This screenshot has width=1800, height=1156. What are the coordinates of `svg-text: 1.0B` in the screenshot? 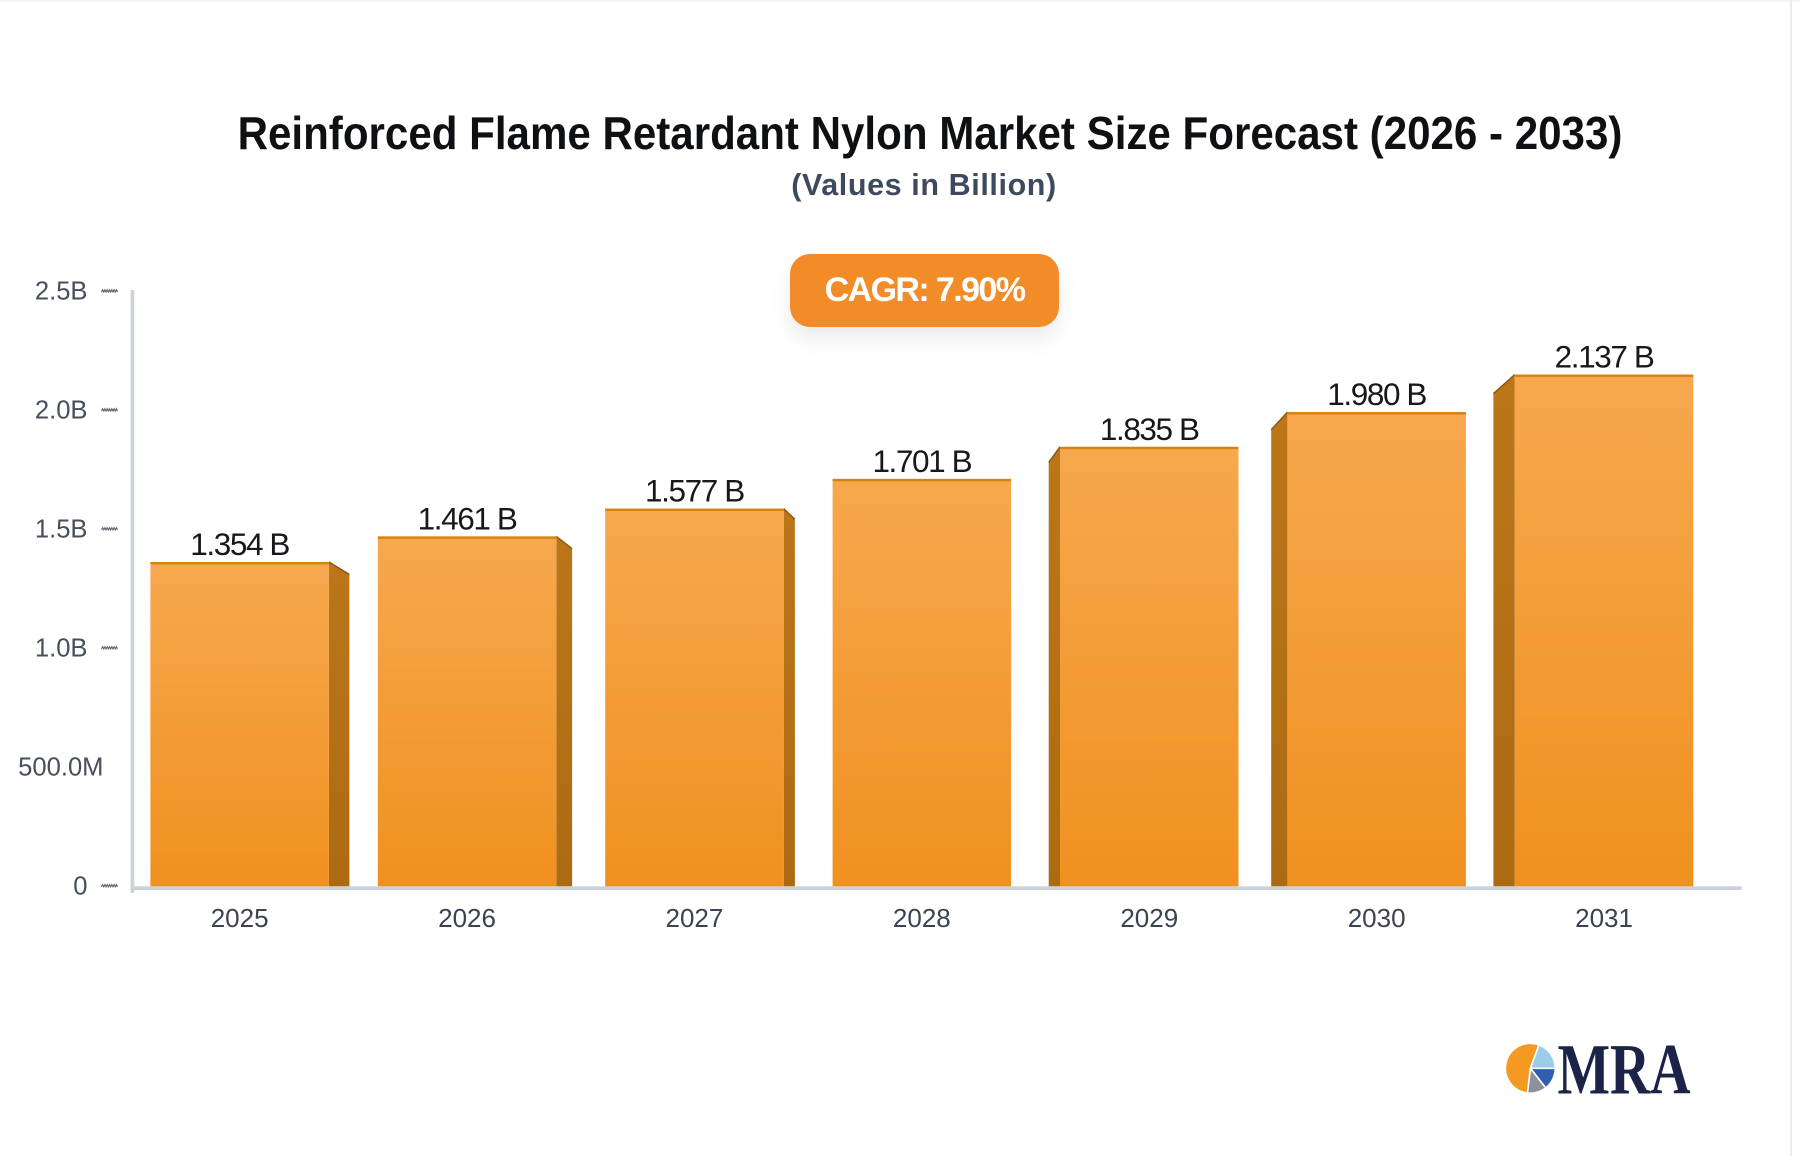 It's located at (61, 649).